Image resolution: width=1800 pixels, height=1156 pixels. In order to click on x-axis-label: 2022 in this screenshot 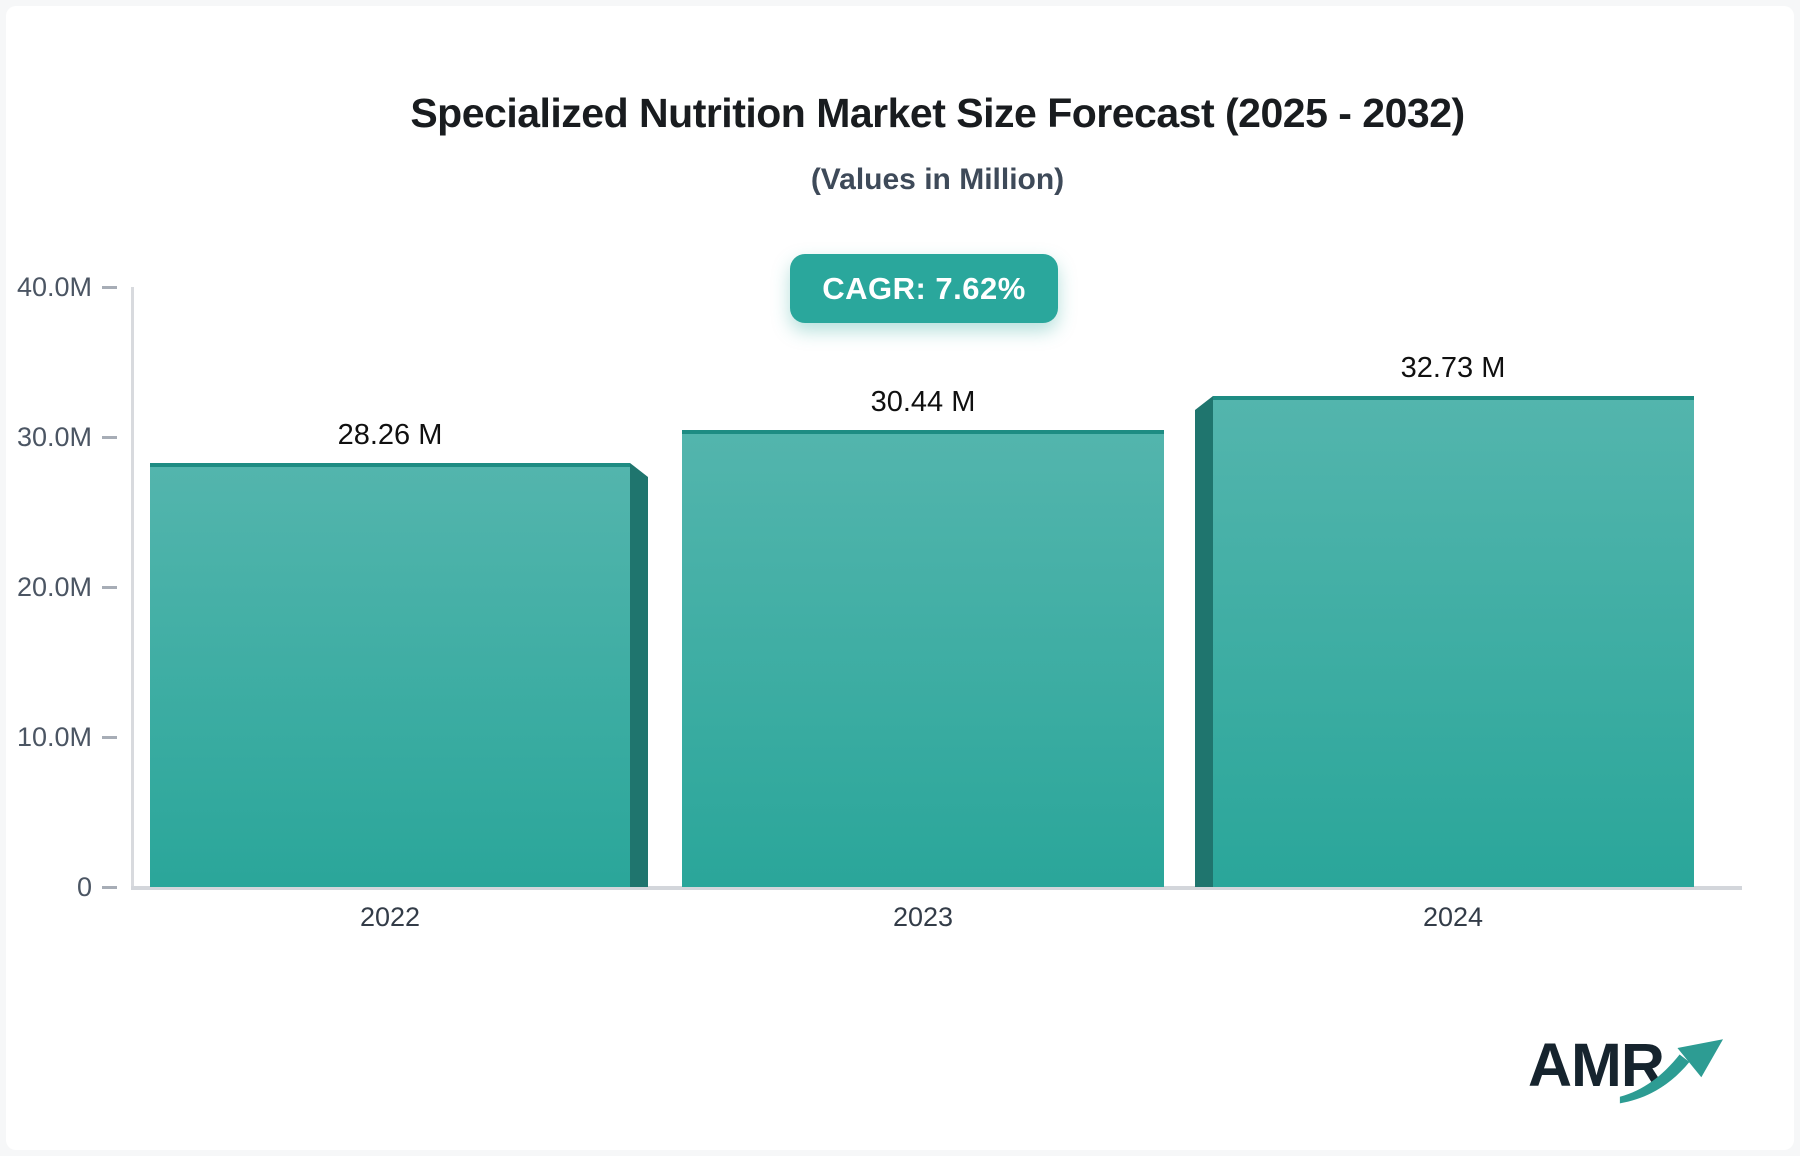, I will do `click(390, 917)`.